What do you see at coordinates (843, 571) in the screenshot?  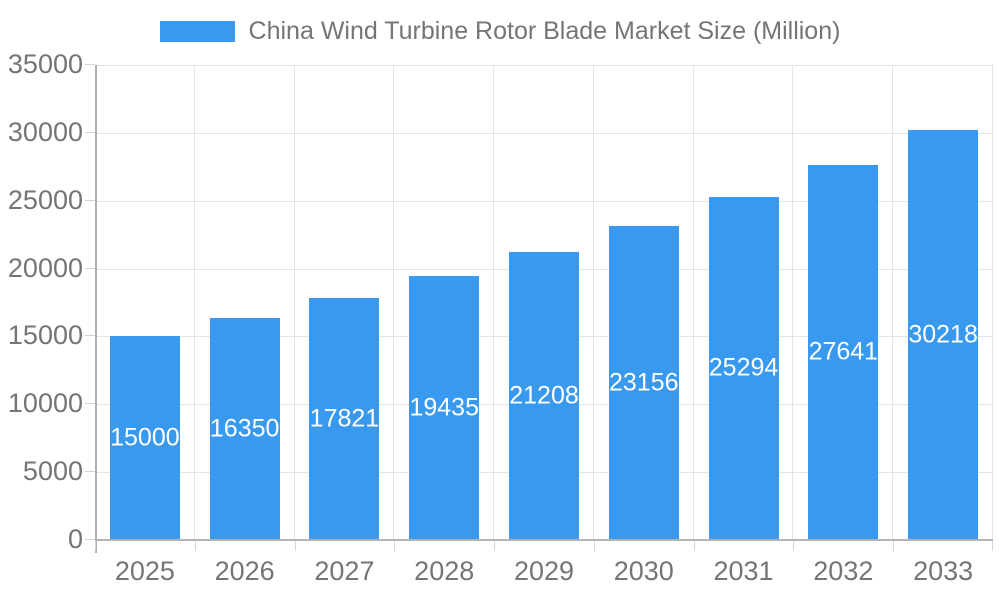 I see `x-axis-label: 2032` at bounding box center [843, 571].